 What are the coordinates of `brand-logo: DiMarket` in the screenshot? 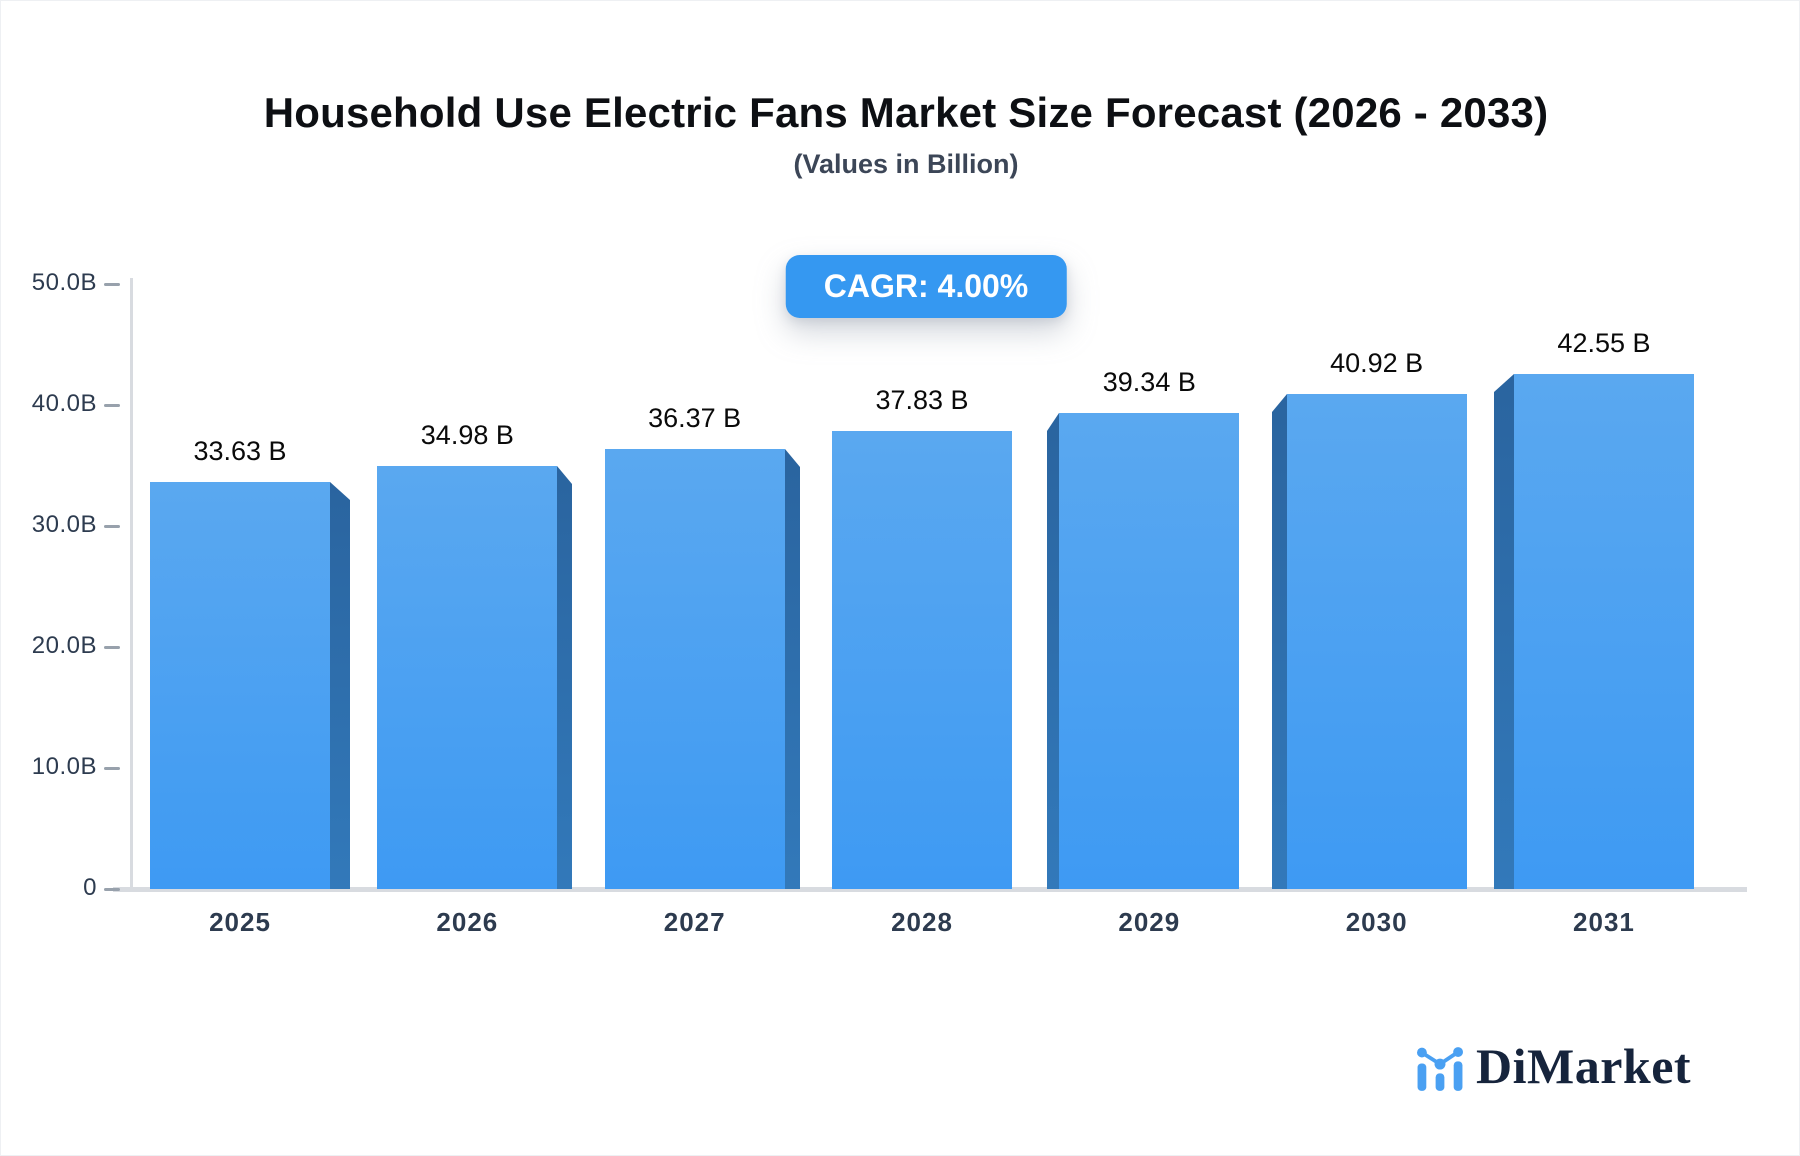 It's located at (1554, 1066).